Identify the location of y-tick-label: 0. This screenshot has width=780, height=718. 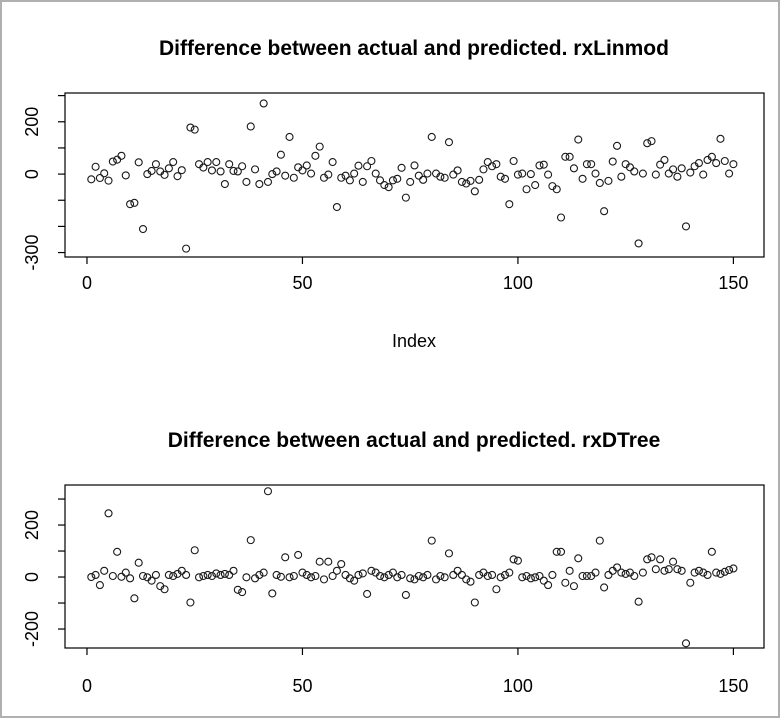
(32, 577).